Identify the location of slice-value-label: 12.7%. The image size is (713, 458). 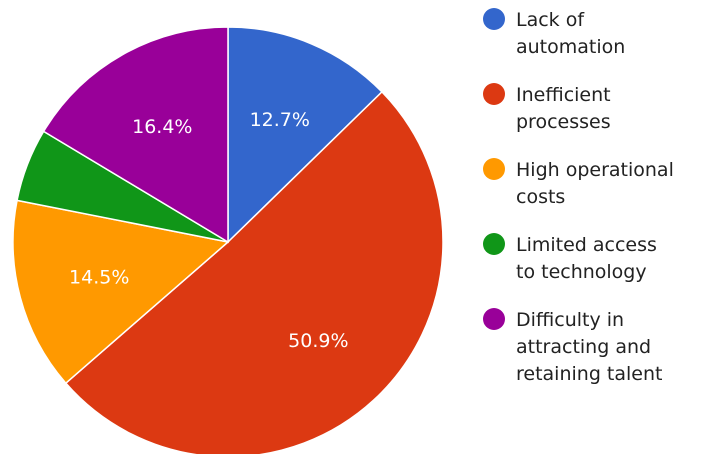
(280, 120).